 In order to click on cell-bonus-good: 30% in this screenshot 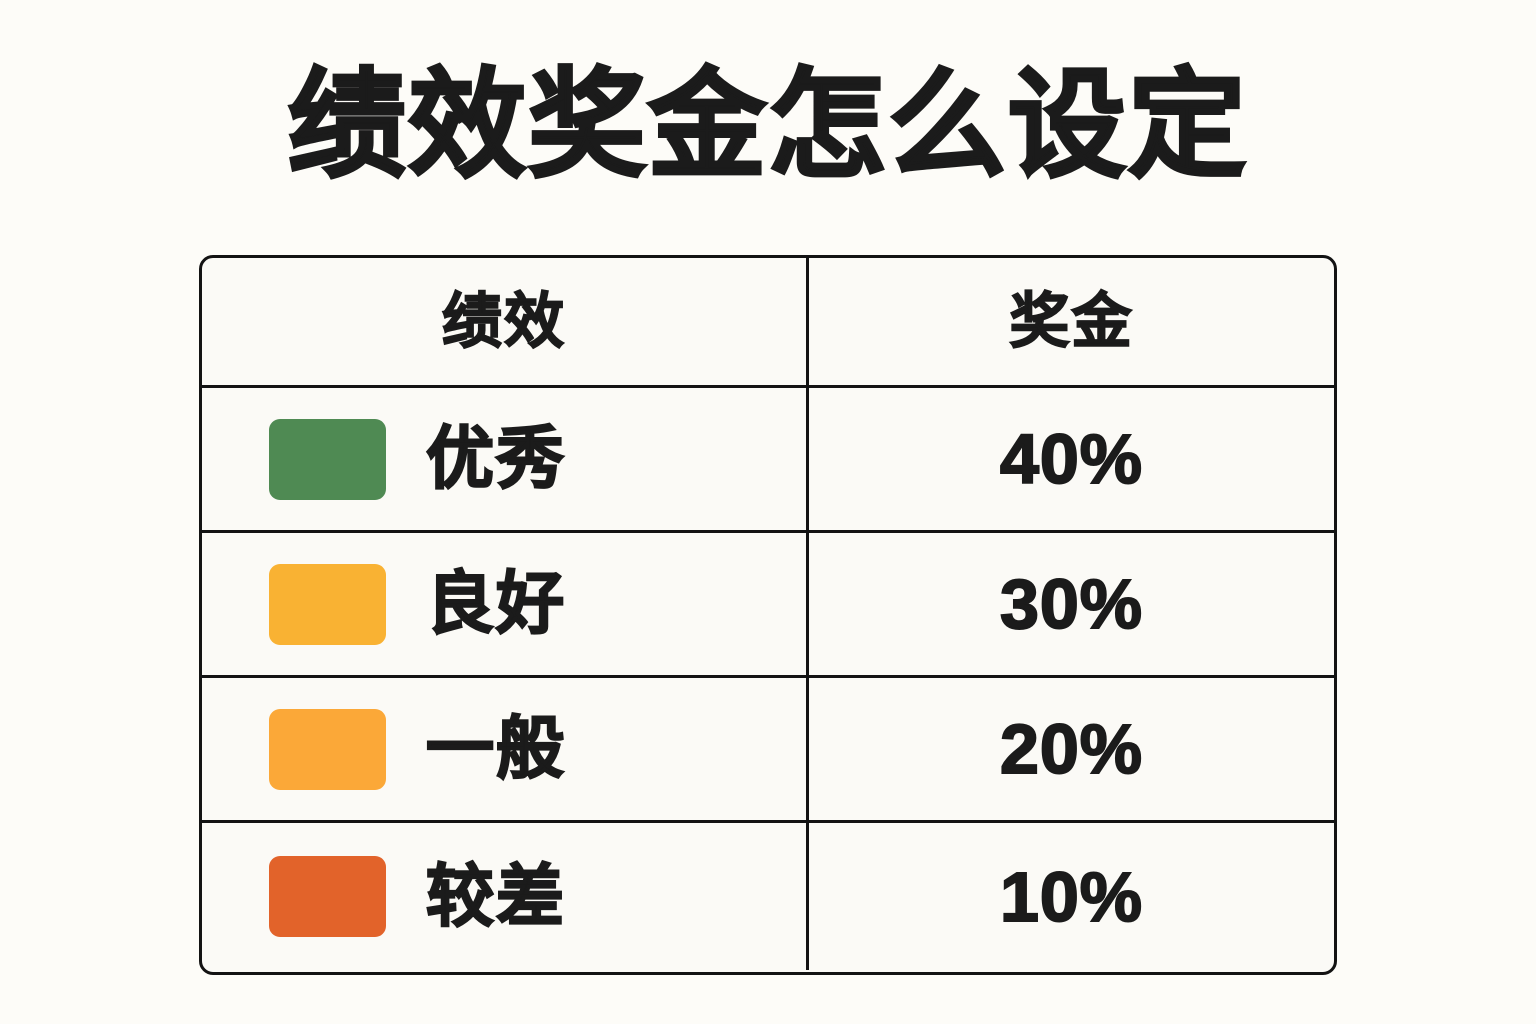, I will do `click(1071, 604)`.